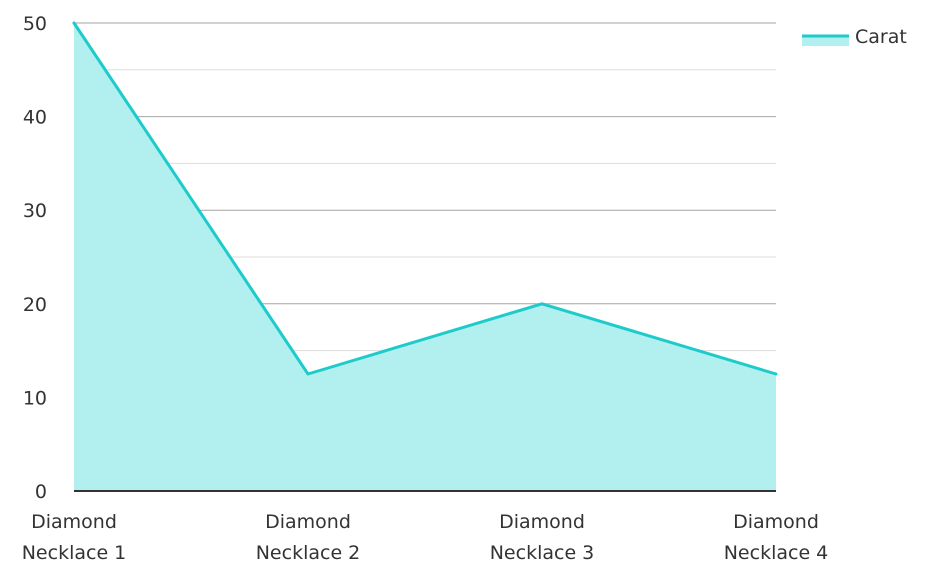 The width and height of the screenshot is (925, 567). Describe the element at coordinates (776, 552) in the screenshot. I see `x-category-label: Necklace 4` at that location.